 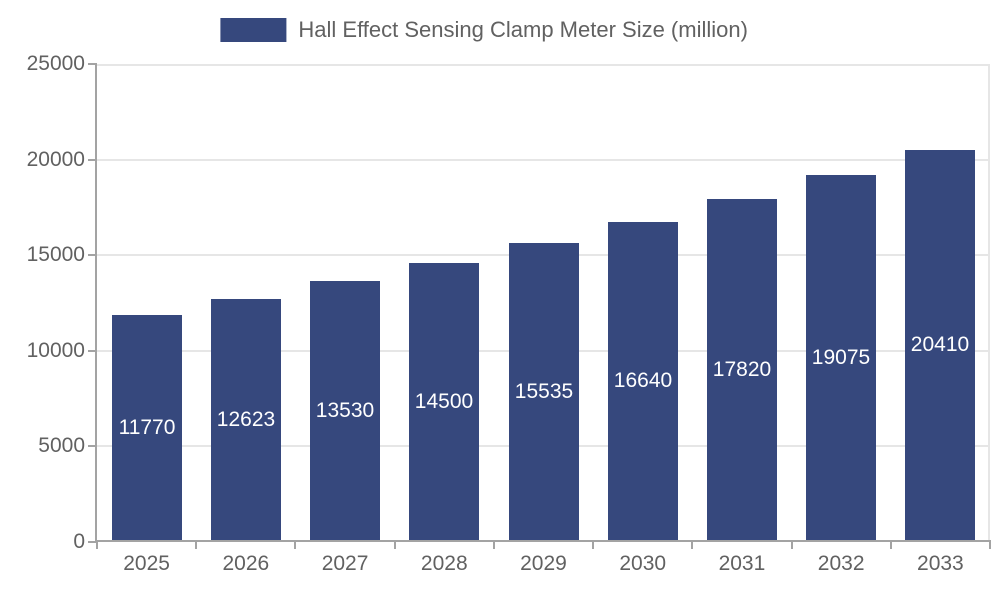 What do you see at coordinates (55, 159) in the screenshot?
I see `y-tick-label-20000: 20000` at bounding box center [55, 159].